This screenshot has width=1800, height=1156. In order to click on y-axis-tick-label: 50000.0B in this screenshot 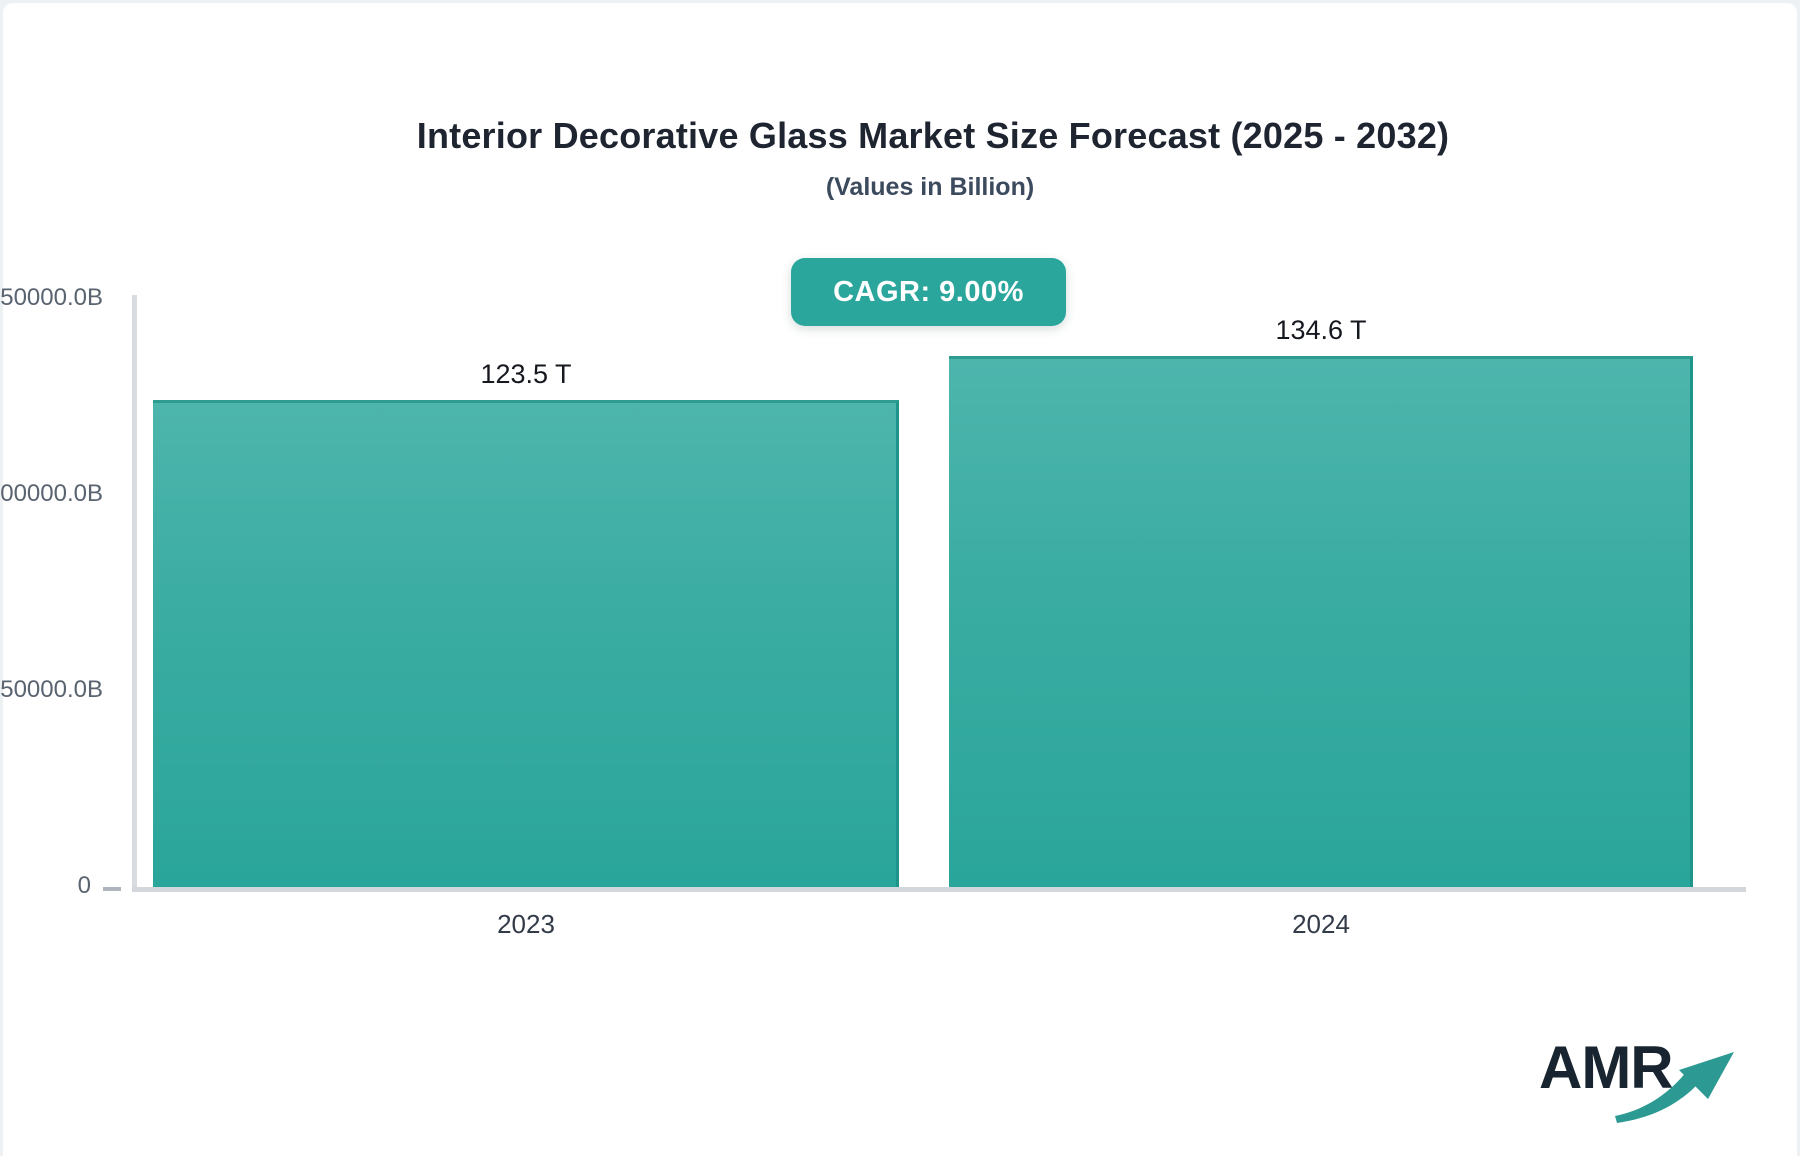, I will do `click(51, 689)`.